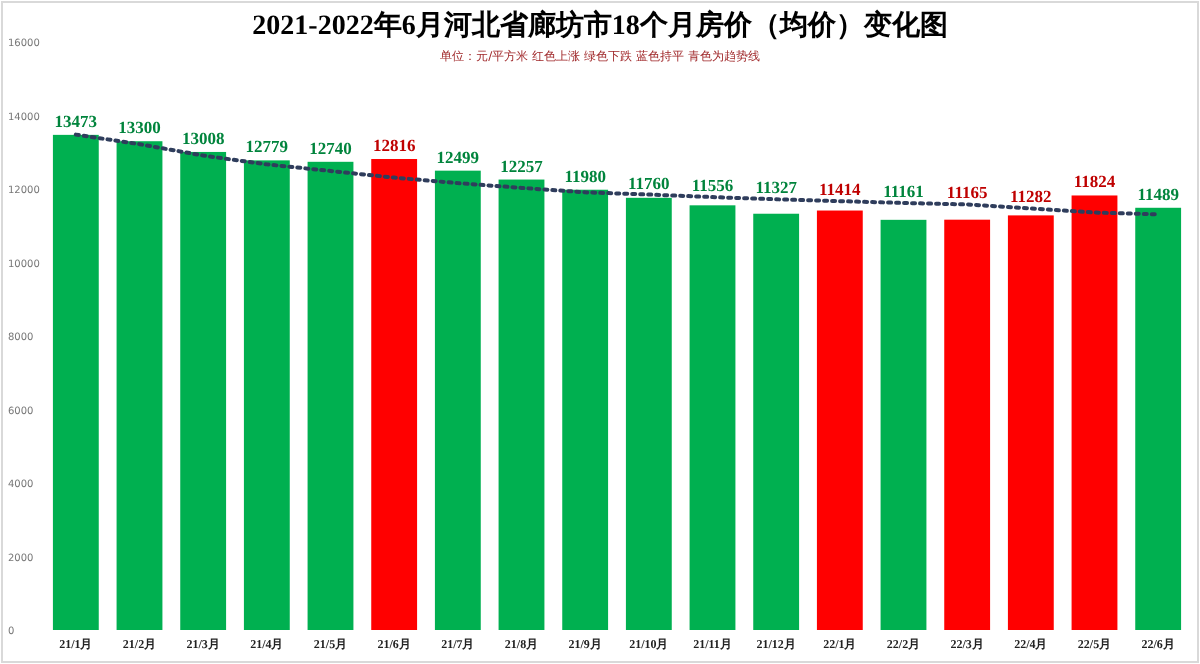 This screenshot has height=664, width=1200. Describe the element at coordinates (649, 182) in the screenshot. I see `data-label: 11760` at that location.